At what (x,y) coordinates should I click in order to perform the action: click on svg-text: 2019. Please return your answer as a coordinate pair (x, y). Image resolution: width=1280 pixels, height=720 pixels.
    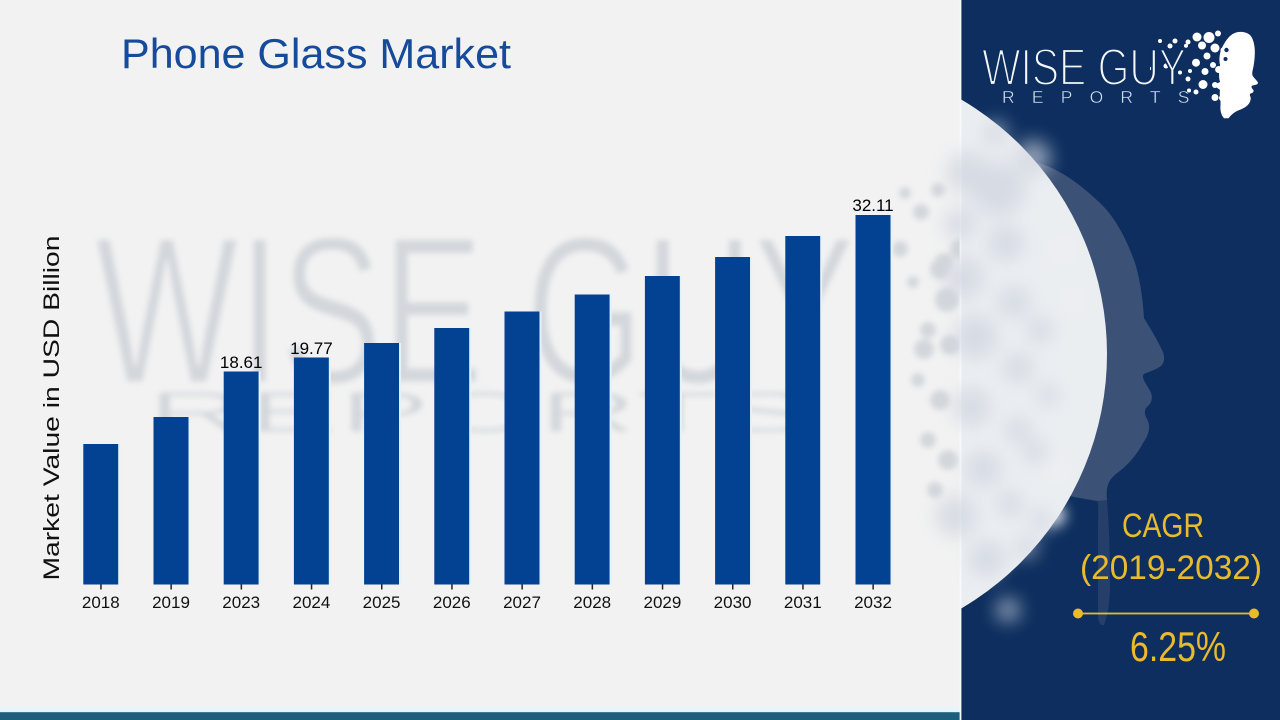
    Looking at the image, I should click on (171, 602).